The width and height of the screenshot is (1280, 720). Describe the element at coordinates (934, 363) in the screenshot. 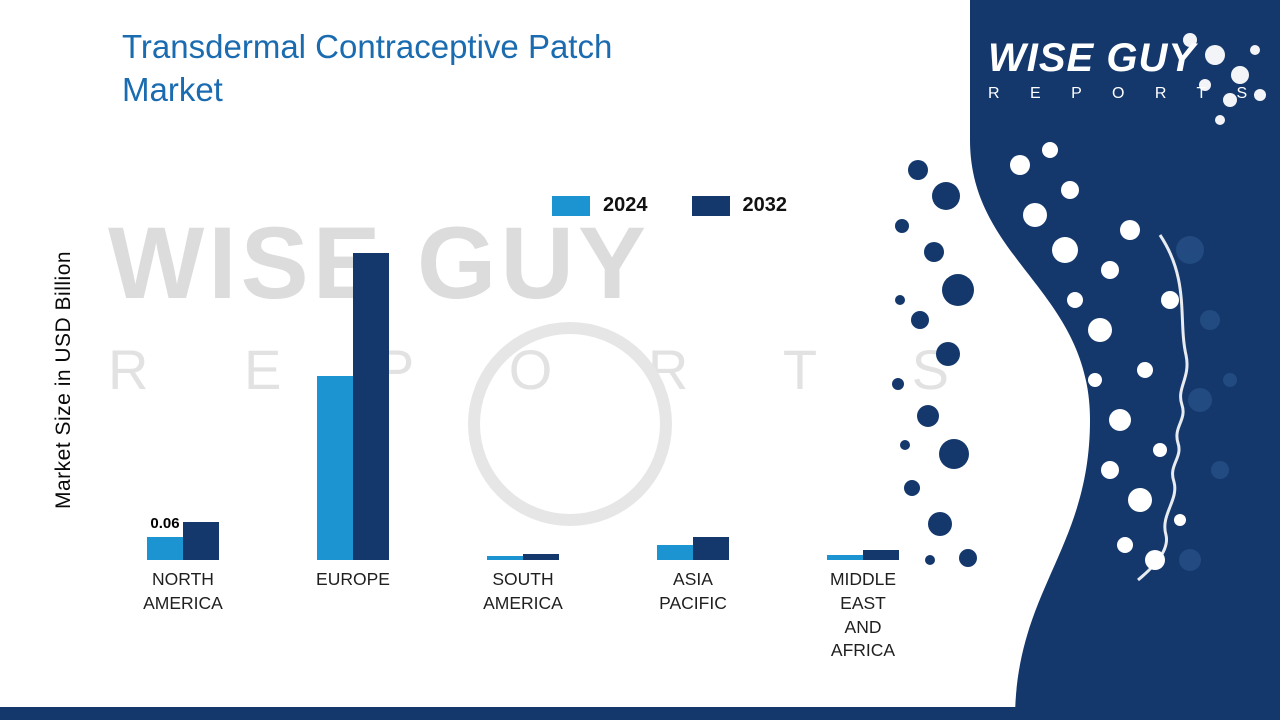

I see `dots-pattern-outside` at that location.